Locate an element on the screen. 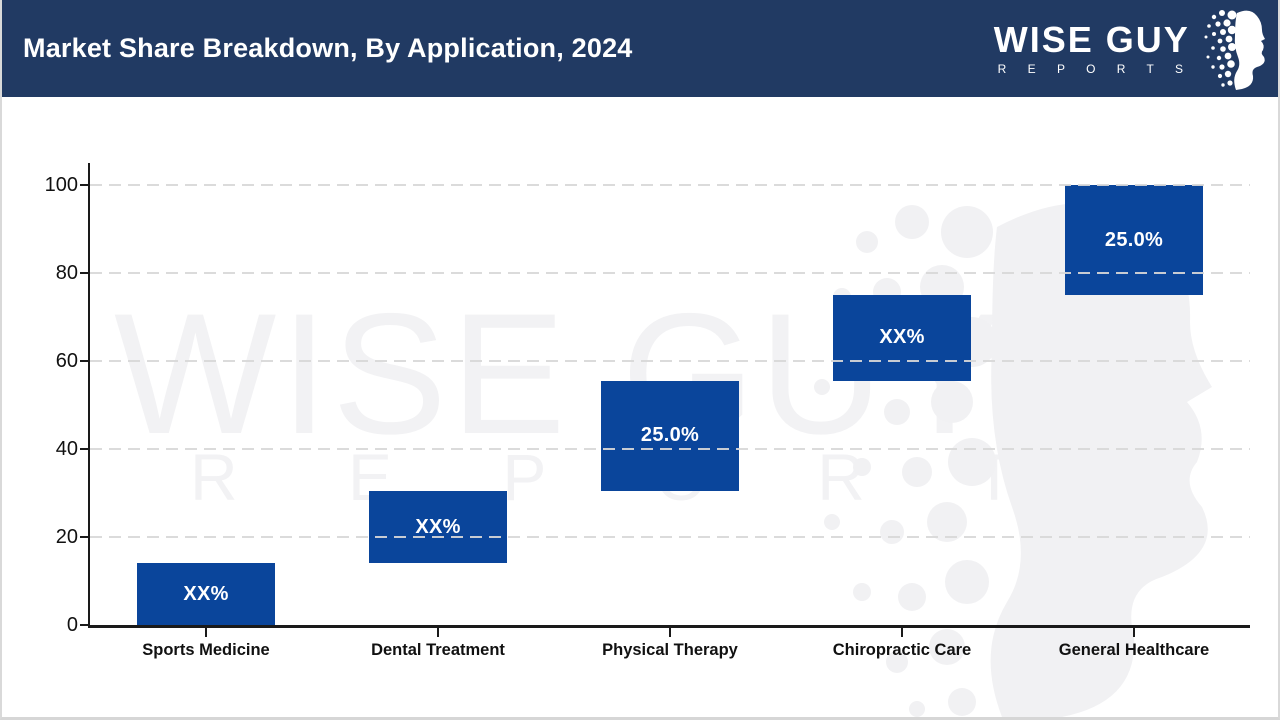 The height and width of the screenshot is (720, 1280). y-tick-label-100: 100 is located at coordinates (61, 185).